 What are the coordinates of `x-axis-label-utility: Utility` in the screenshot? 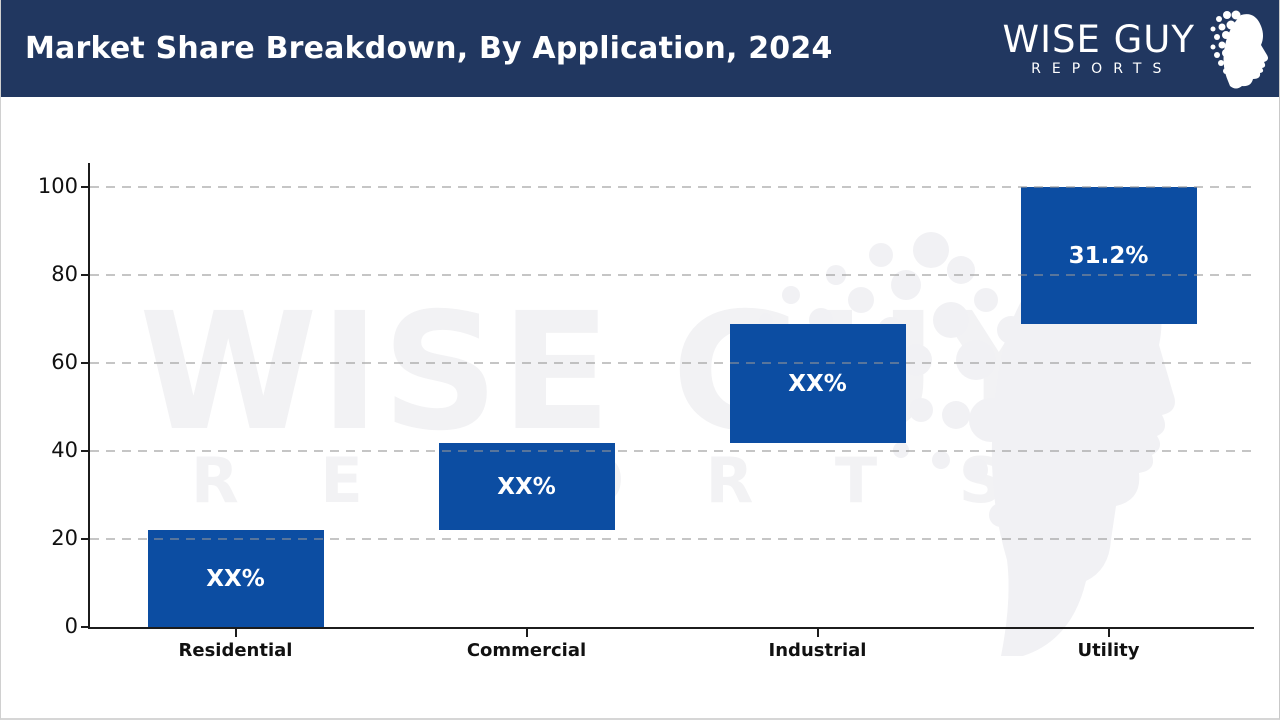 It's located at (1108, 650).